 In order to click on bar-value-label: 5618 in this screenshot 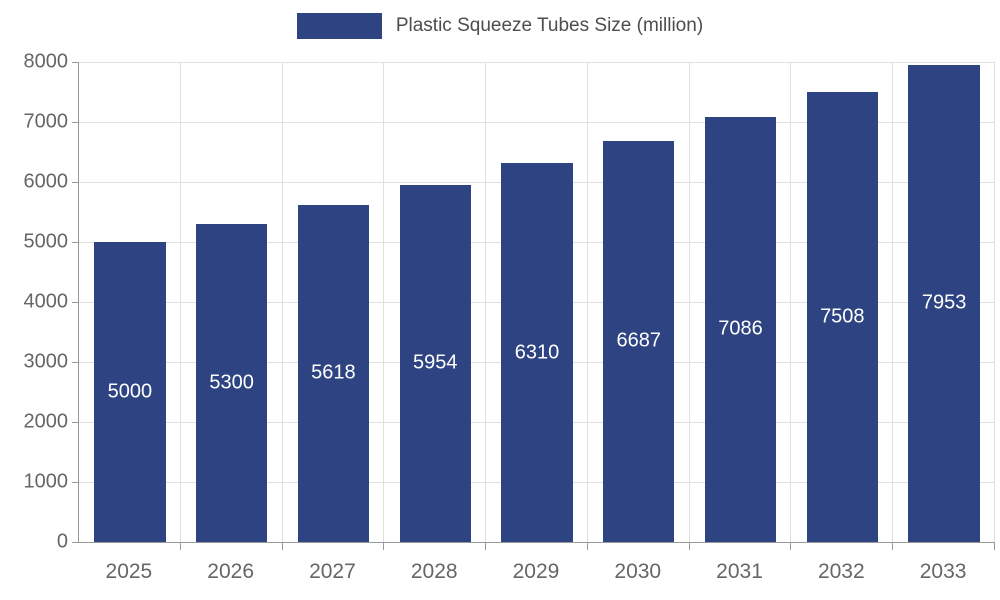, I will do `click(333, 372)`.